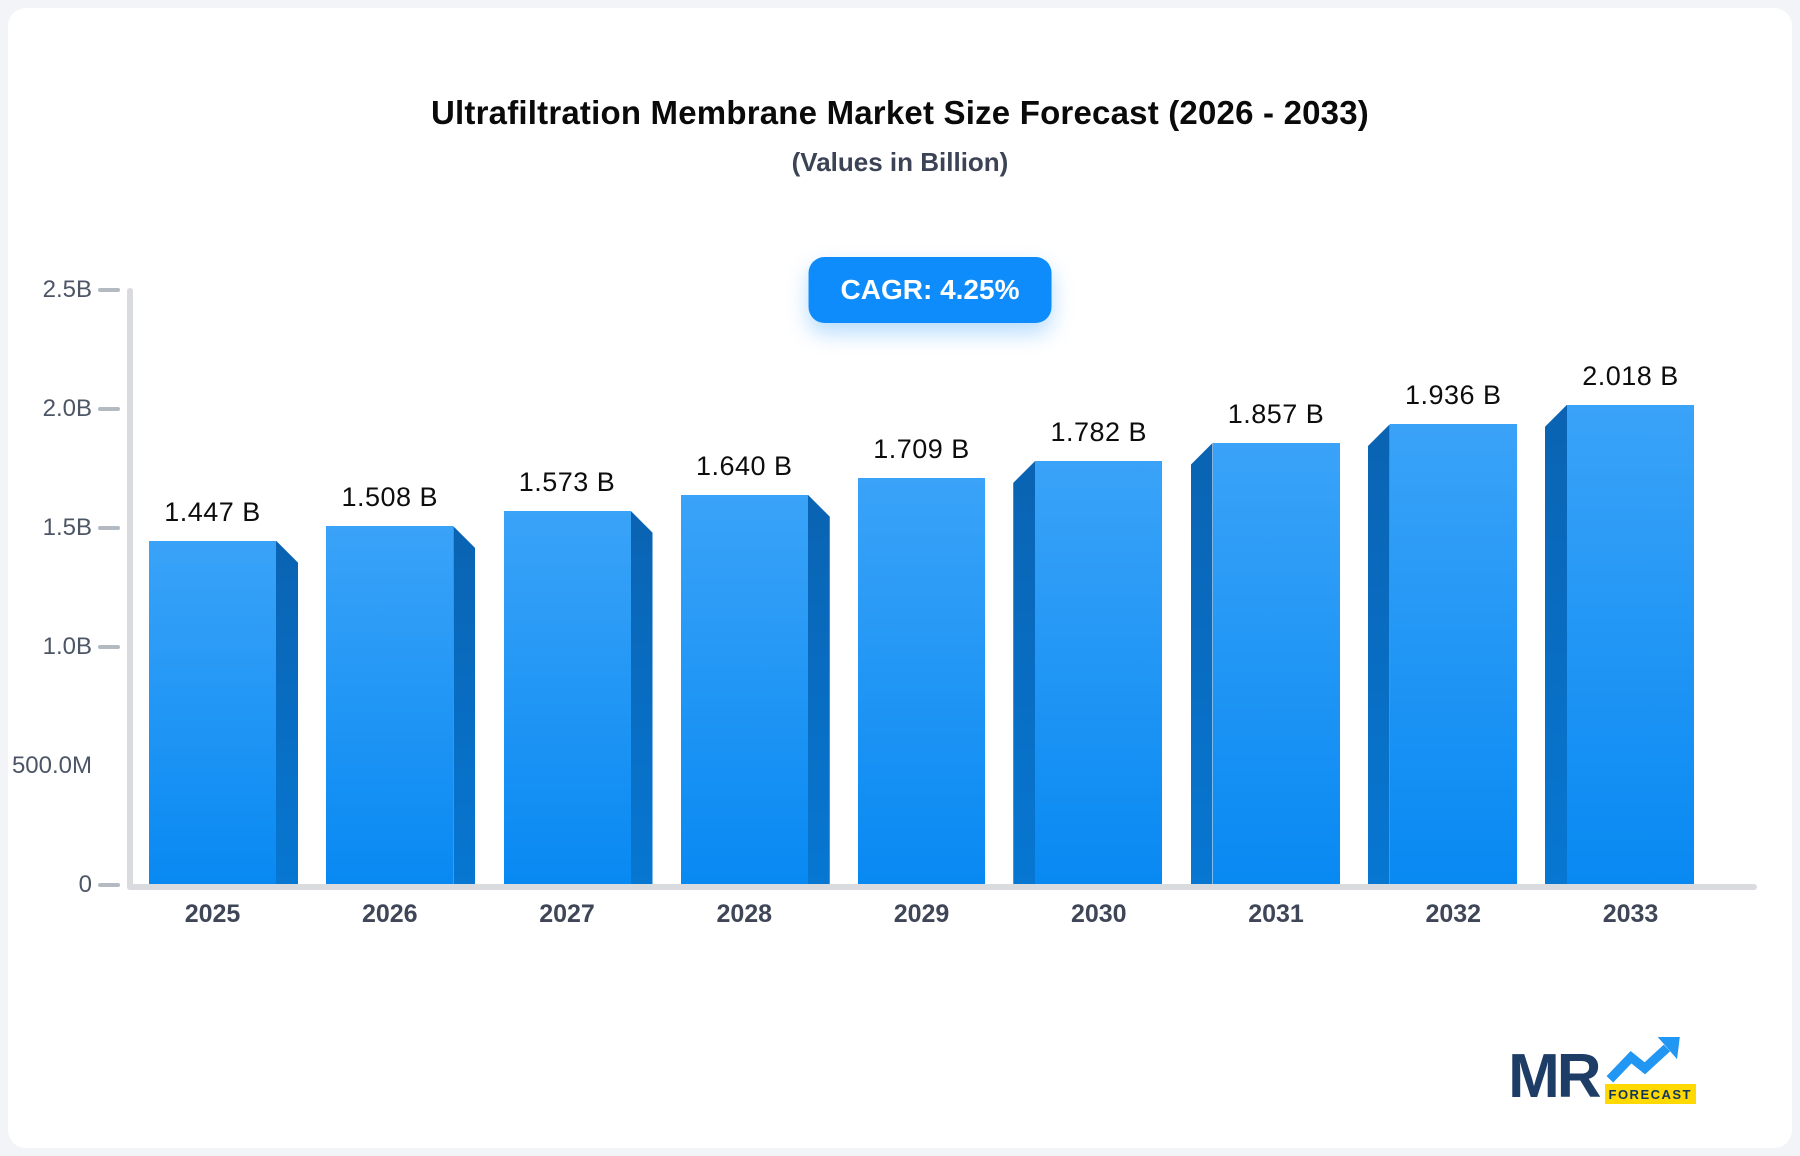 The height and width of the screenshot is (1156, 1800). Describe the element at coordinates (1453, 395) in the screenshot. I see `bar-value-label: 1.936 B` at that location.